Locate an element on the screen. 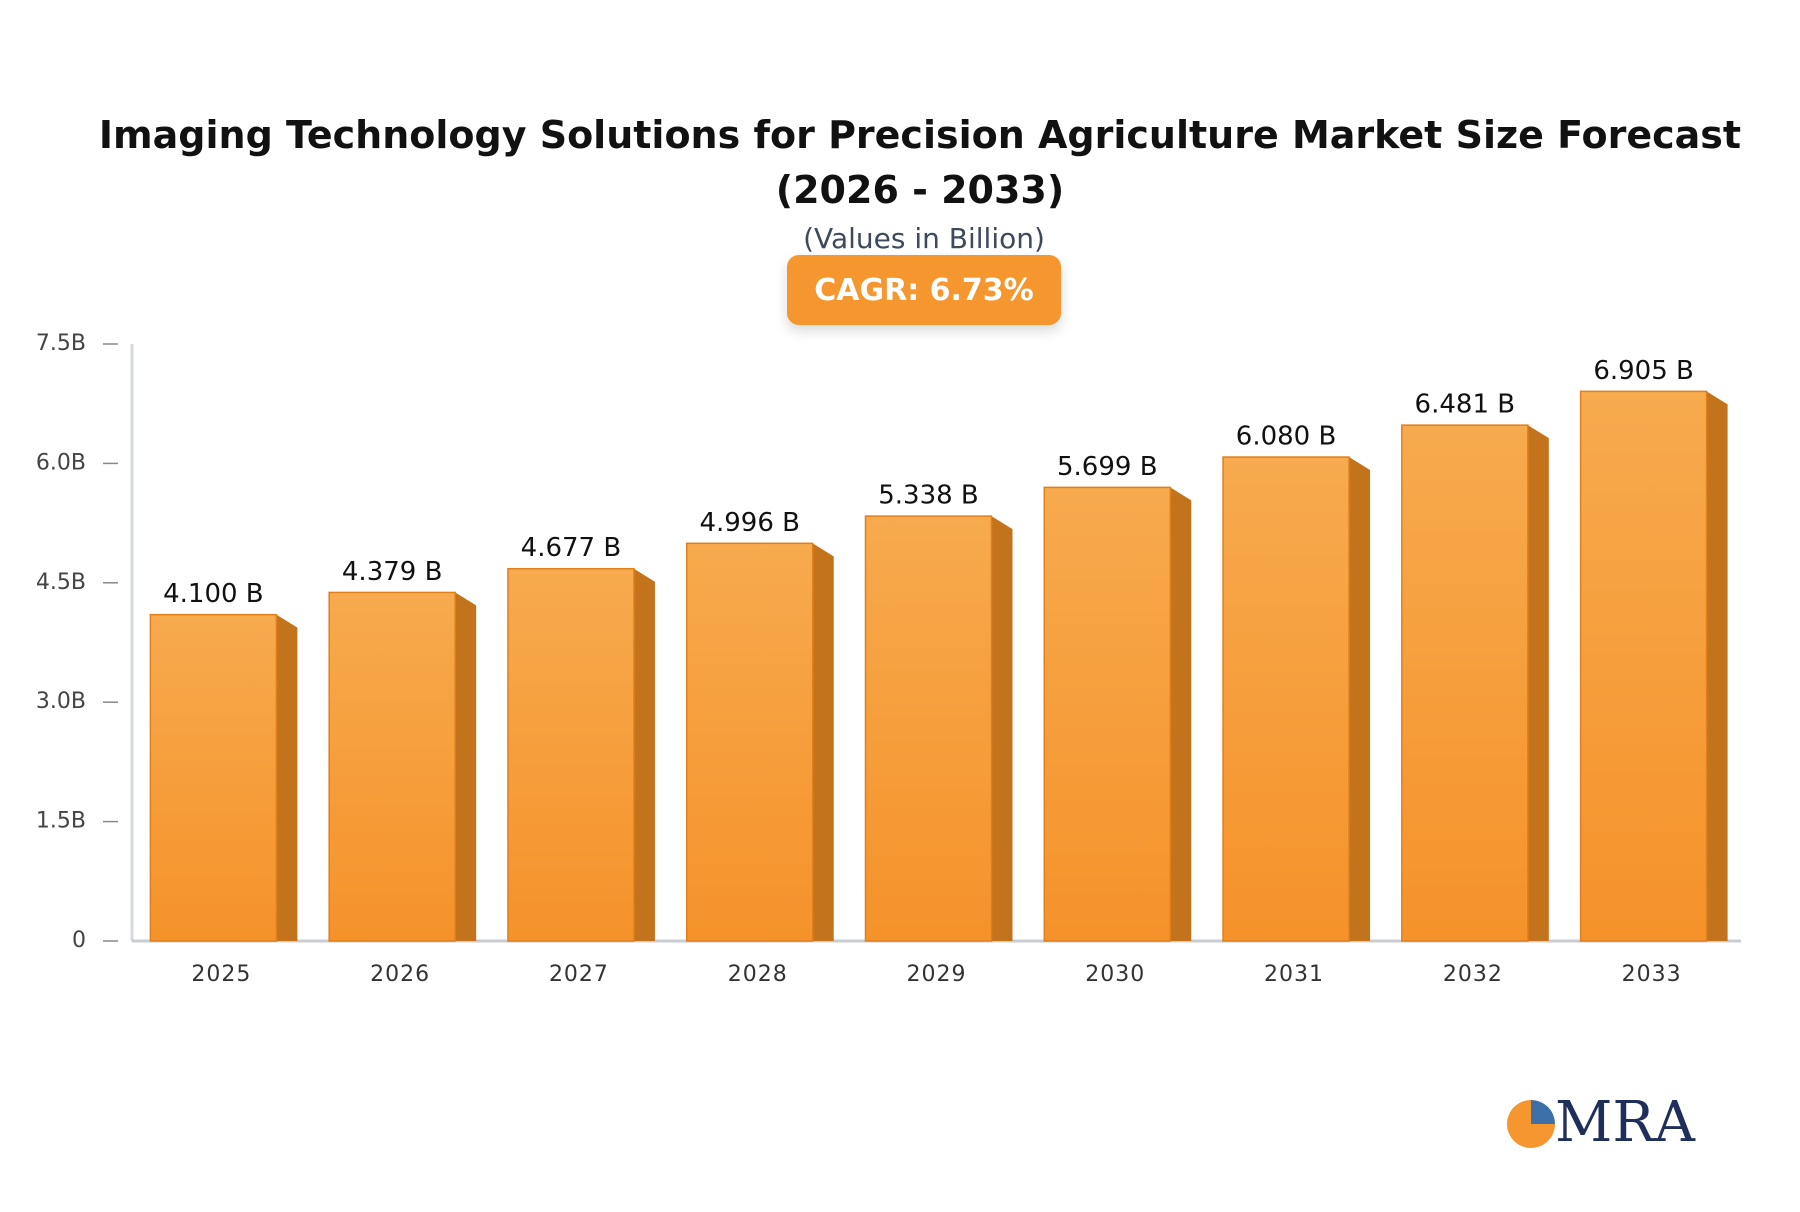 This screenshot has width=1800, height=1212. value-label: 6.905 B is located at coordinates (1643, 371).